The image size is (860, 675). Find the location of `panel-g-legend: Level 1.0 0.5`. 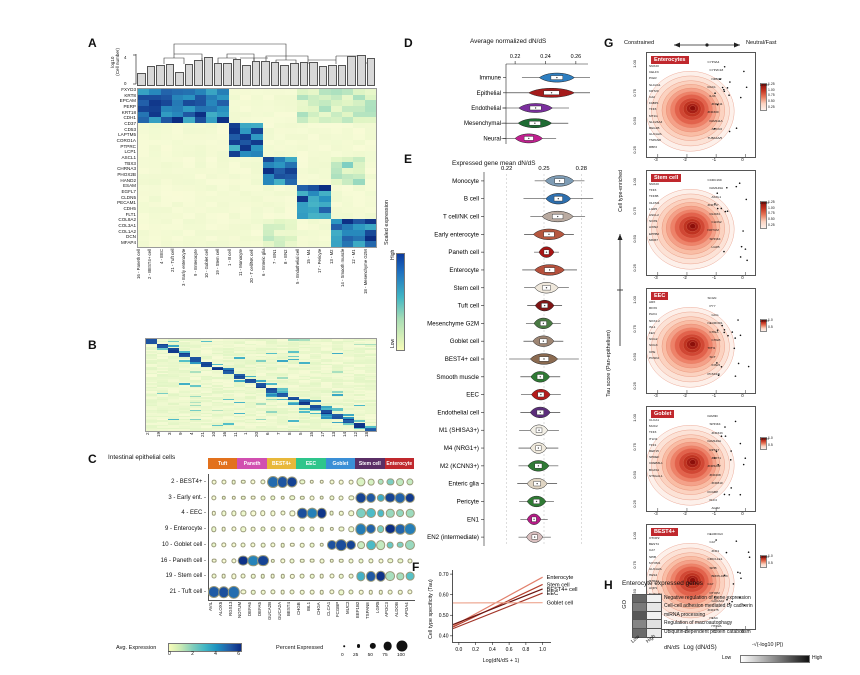

panel-g-legend: Level 1.0 0.5 is located at coordinates (766, 325).